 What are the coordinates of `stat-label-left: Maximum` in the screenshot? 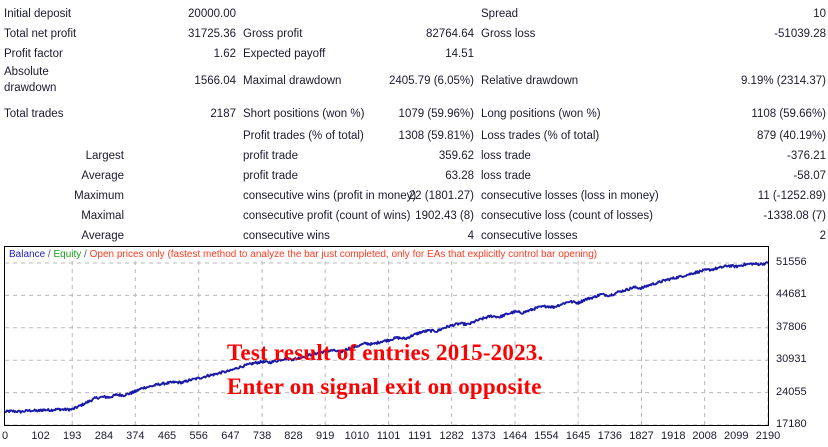 It's located at (99, 196).